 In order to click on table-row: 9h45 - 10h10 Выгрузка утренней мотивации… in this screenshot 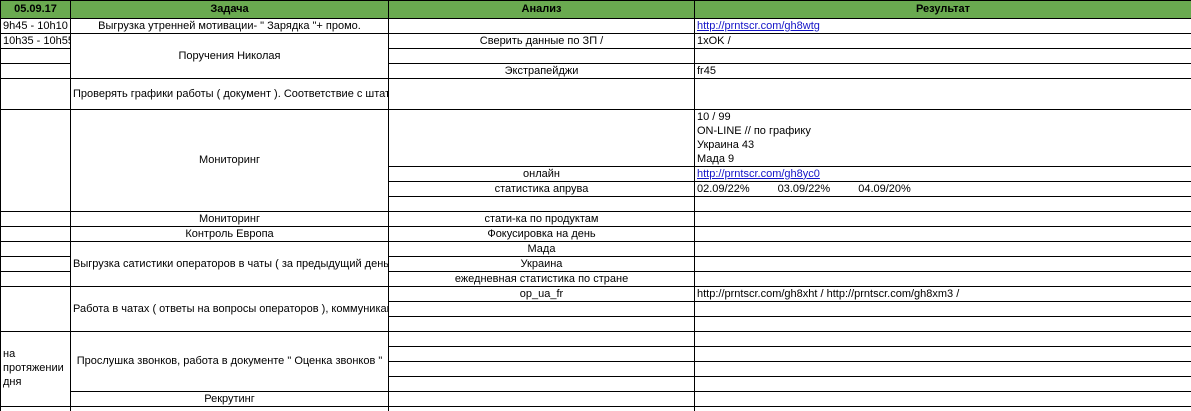, I will do `click(595, 26)`.